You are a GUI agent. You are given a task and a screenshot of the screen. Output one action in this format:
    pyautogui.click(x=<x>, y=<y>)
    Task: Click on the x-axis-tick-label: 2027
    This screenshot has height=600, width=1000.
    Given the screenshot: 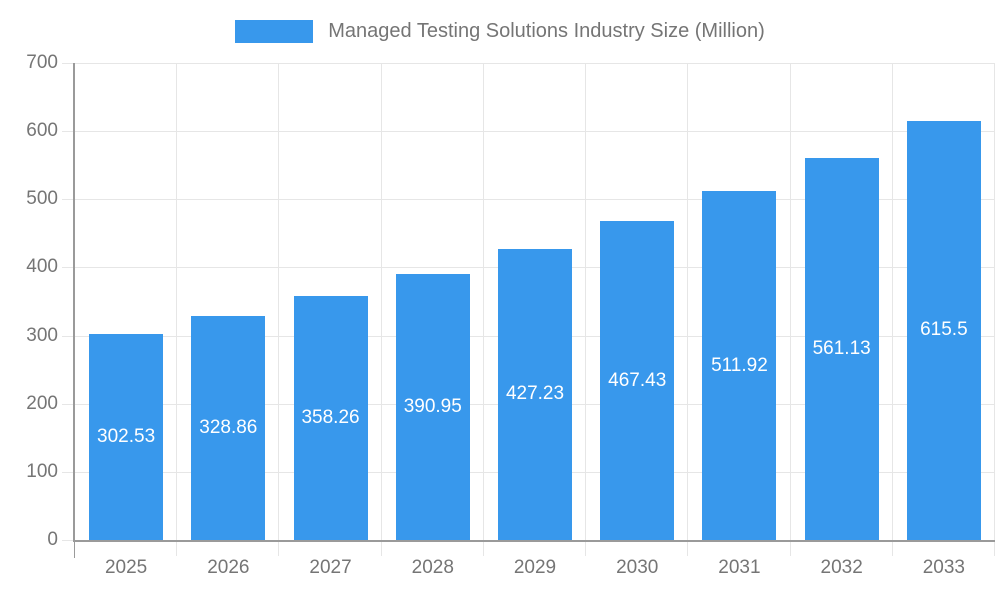 What is the action you would take?
    pyautogui.click(x=330, y=567)
    